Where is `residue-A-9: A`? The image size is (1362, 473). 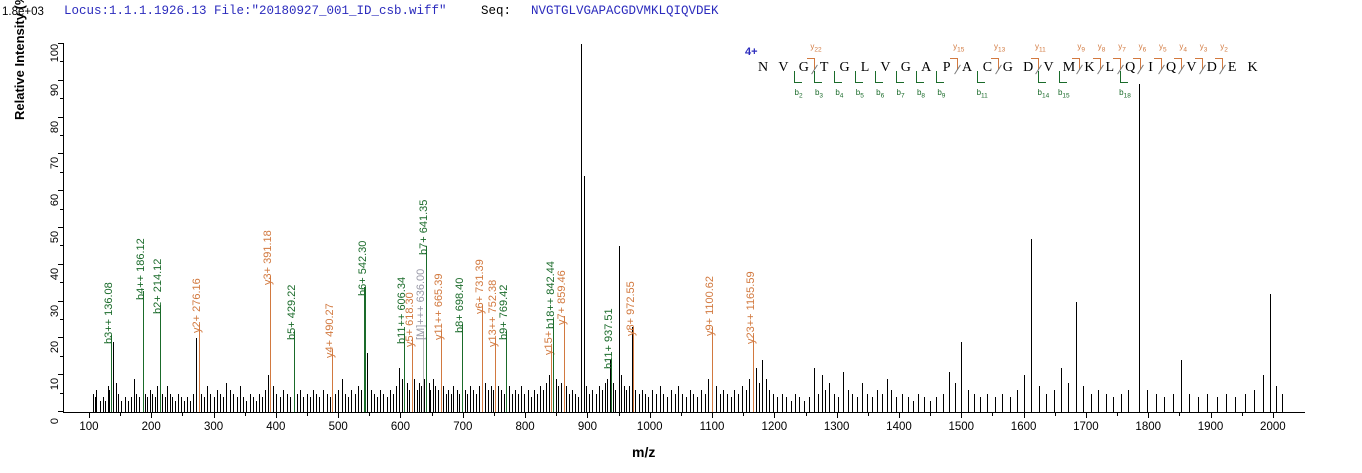 residue-A-9: A is located at coordinates (926, 67).